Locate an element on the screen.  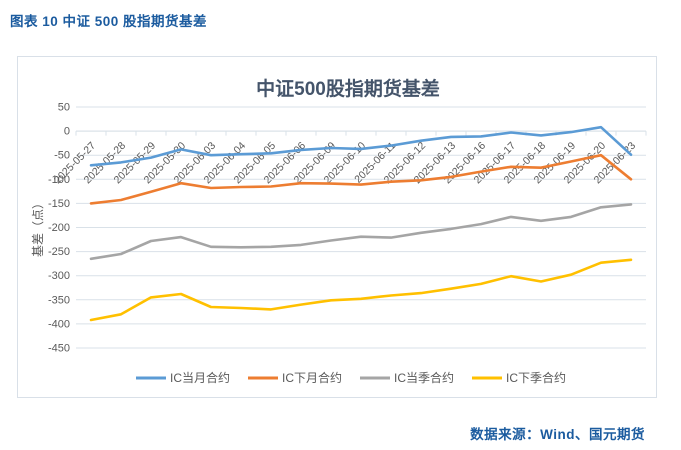
series-line-IC当季合约 is located at coordinates (361, 232).